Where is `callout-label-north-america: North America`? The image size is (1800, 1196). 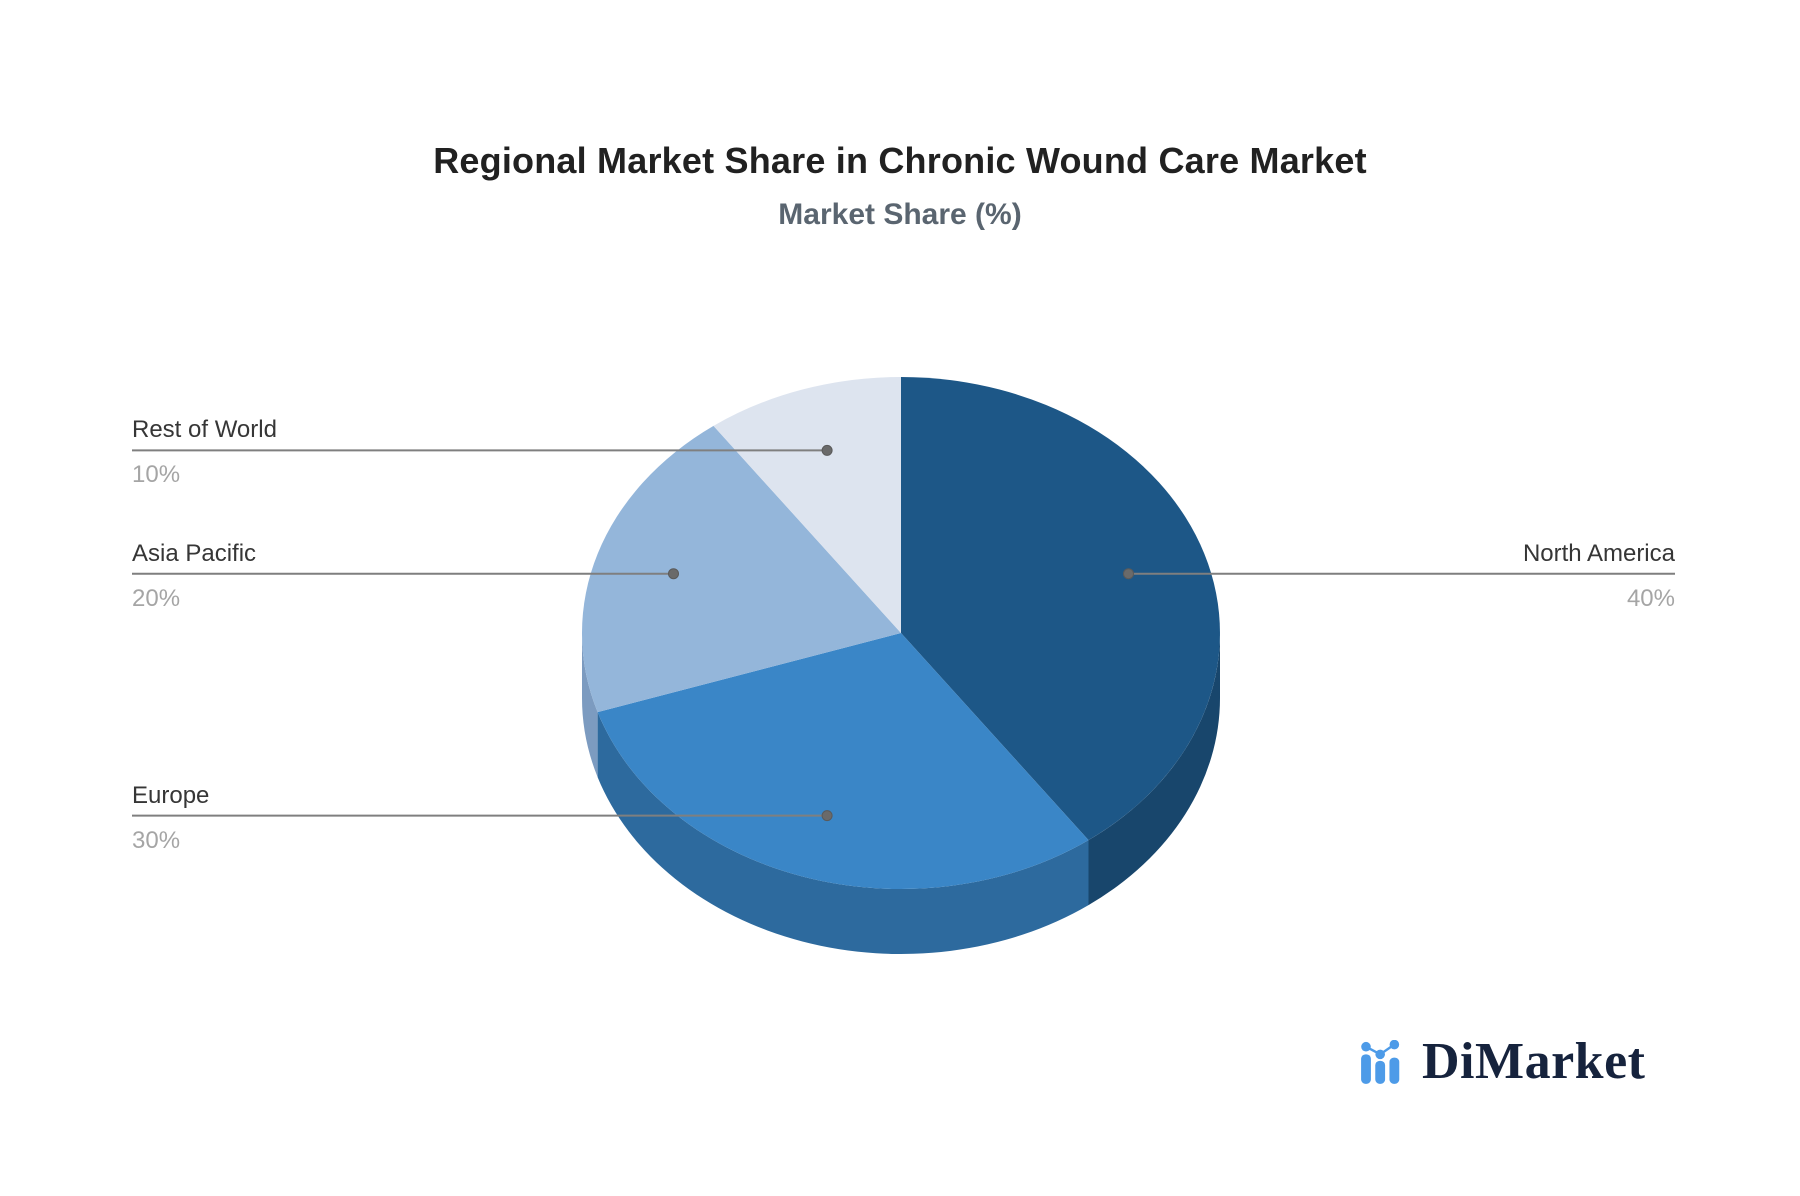
callout-label-north-america: North America is located at coordinates (1598, 553).